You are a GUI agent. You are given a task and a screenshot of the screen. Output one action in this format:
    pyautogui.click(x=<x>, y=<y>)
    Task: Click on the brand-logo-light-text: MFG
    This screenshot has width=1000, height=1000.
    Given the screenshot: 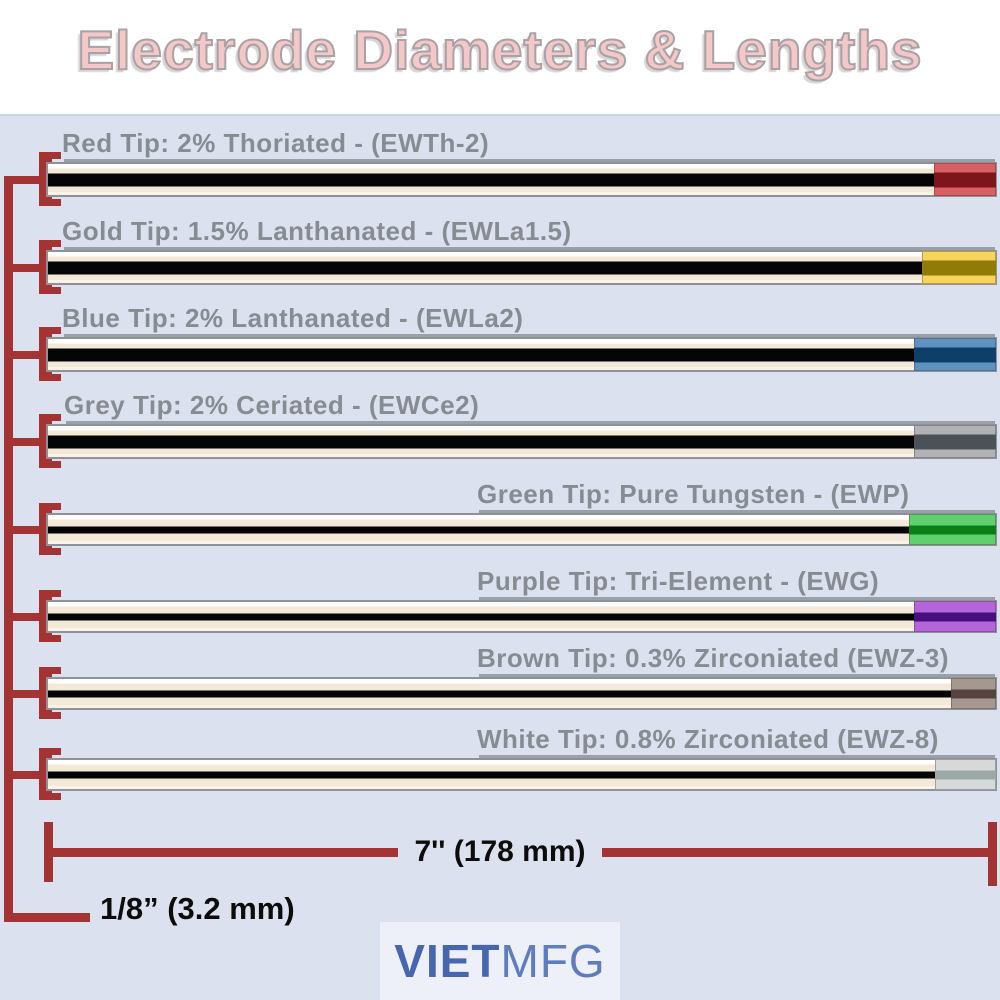 What is the action you would take?
    pyautogui.click(x=553, y=961)
    